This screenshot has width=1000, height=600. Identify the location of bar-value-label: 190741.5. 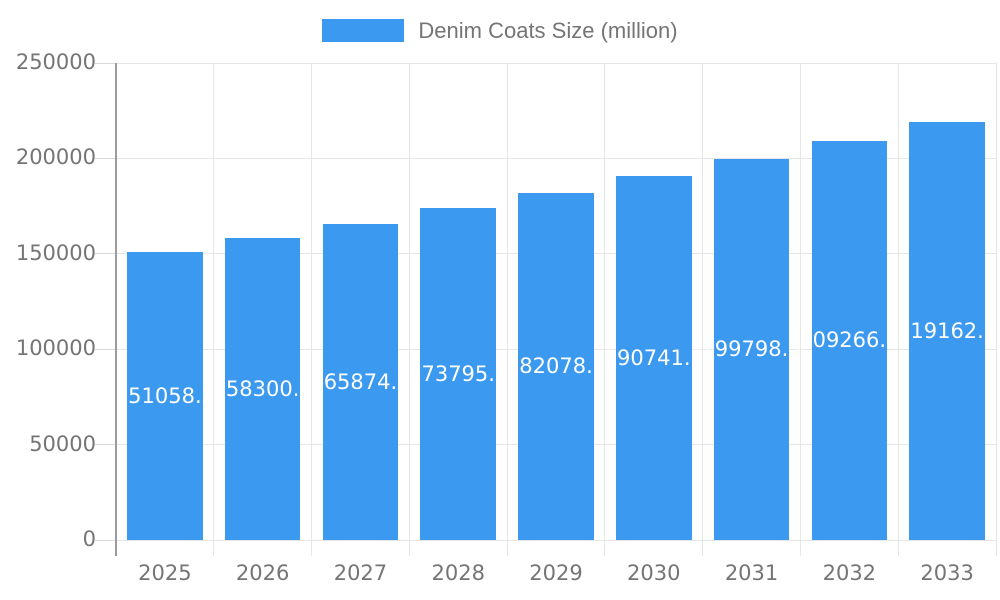
(653, 358).